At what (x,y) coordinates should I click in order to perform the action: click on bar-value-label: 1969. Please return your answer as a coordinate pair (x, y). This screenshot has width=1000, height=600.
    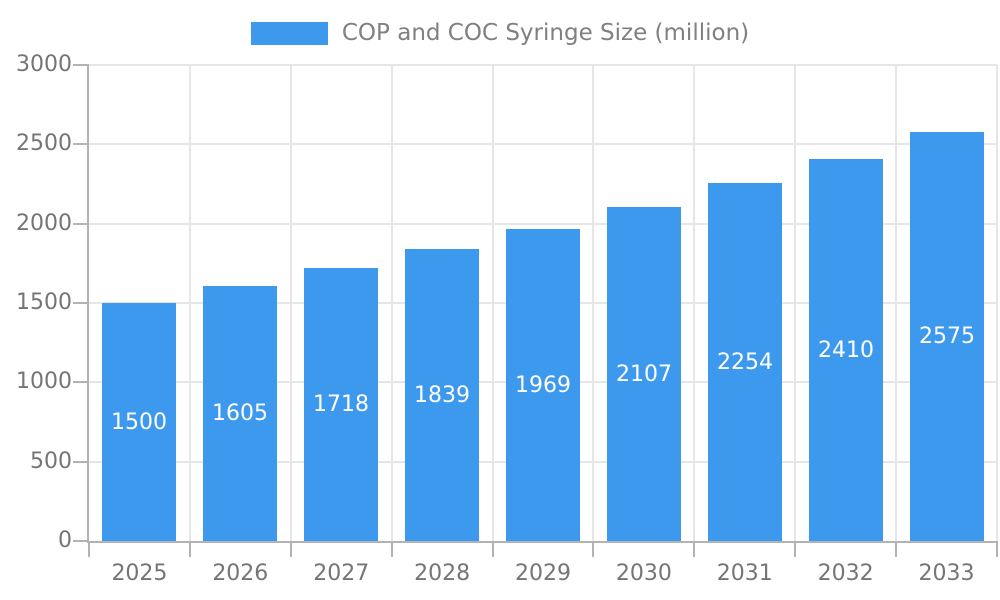
    Looking at the image, I should click on (543, 385).